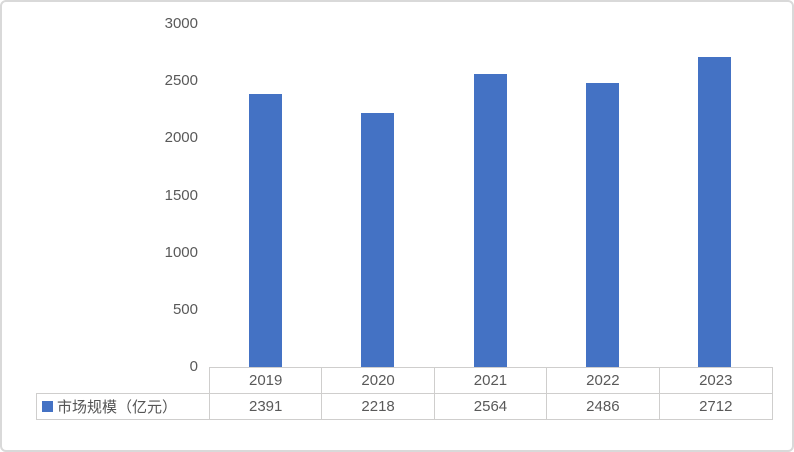 The image size is (794, 452). I want to click on year-cell: 2020, so click(378, 380).